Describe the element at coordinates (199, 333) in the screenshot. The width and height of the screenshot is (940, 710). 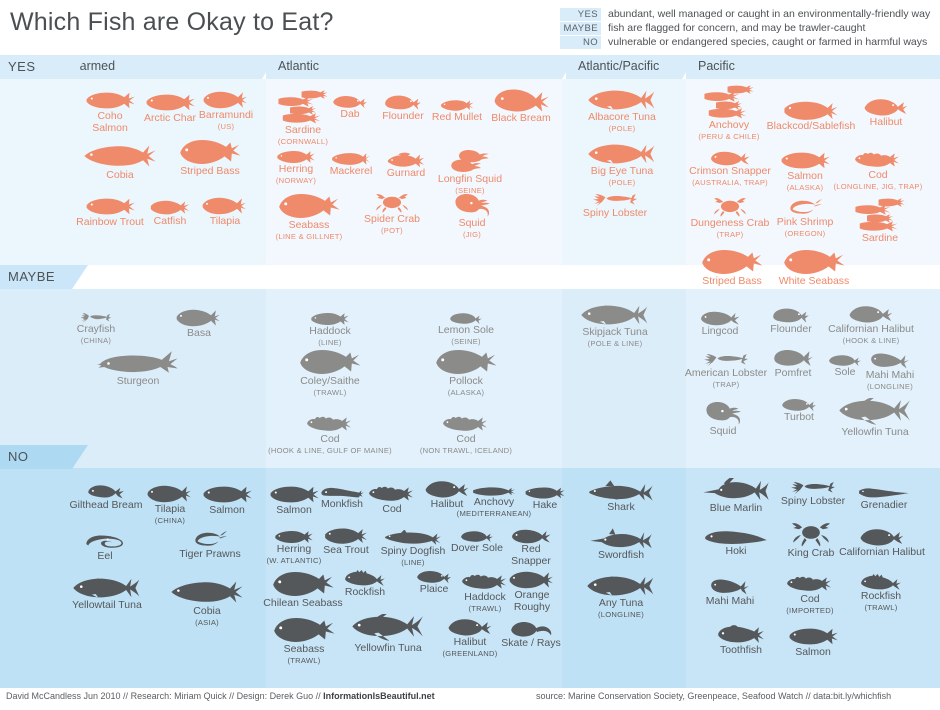
I see `fish-name: Basa` at that location.